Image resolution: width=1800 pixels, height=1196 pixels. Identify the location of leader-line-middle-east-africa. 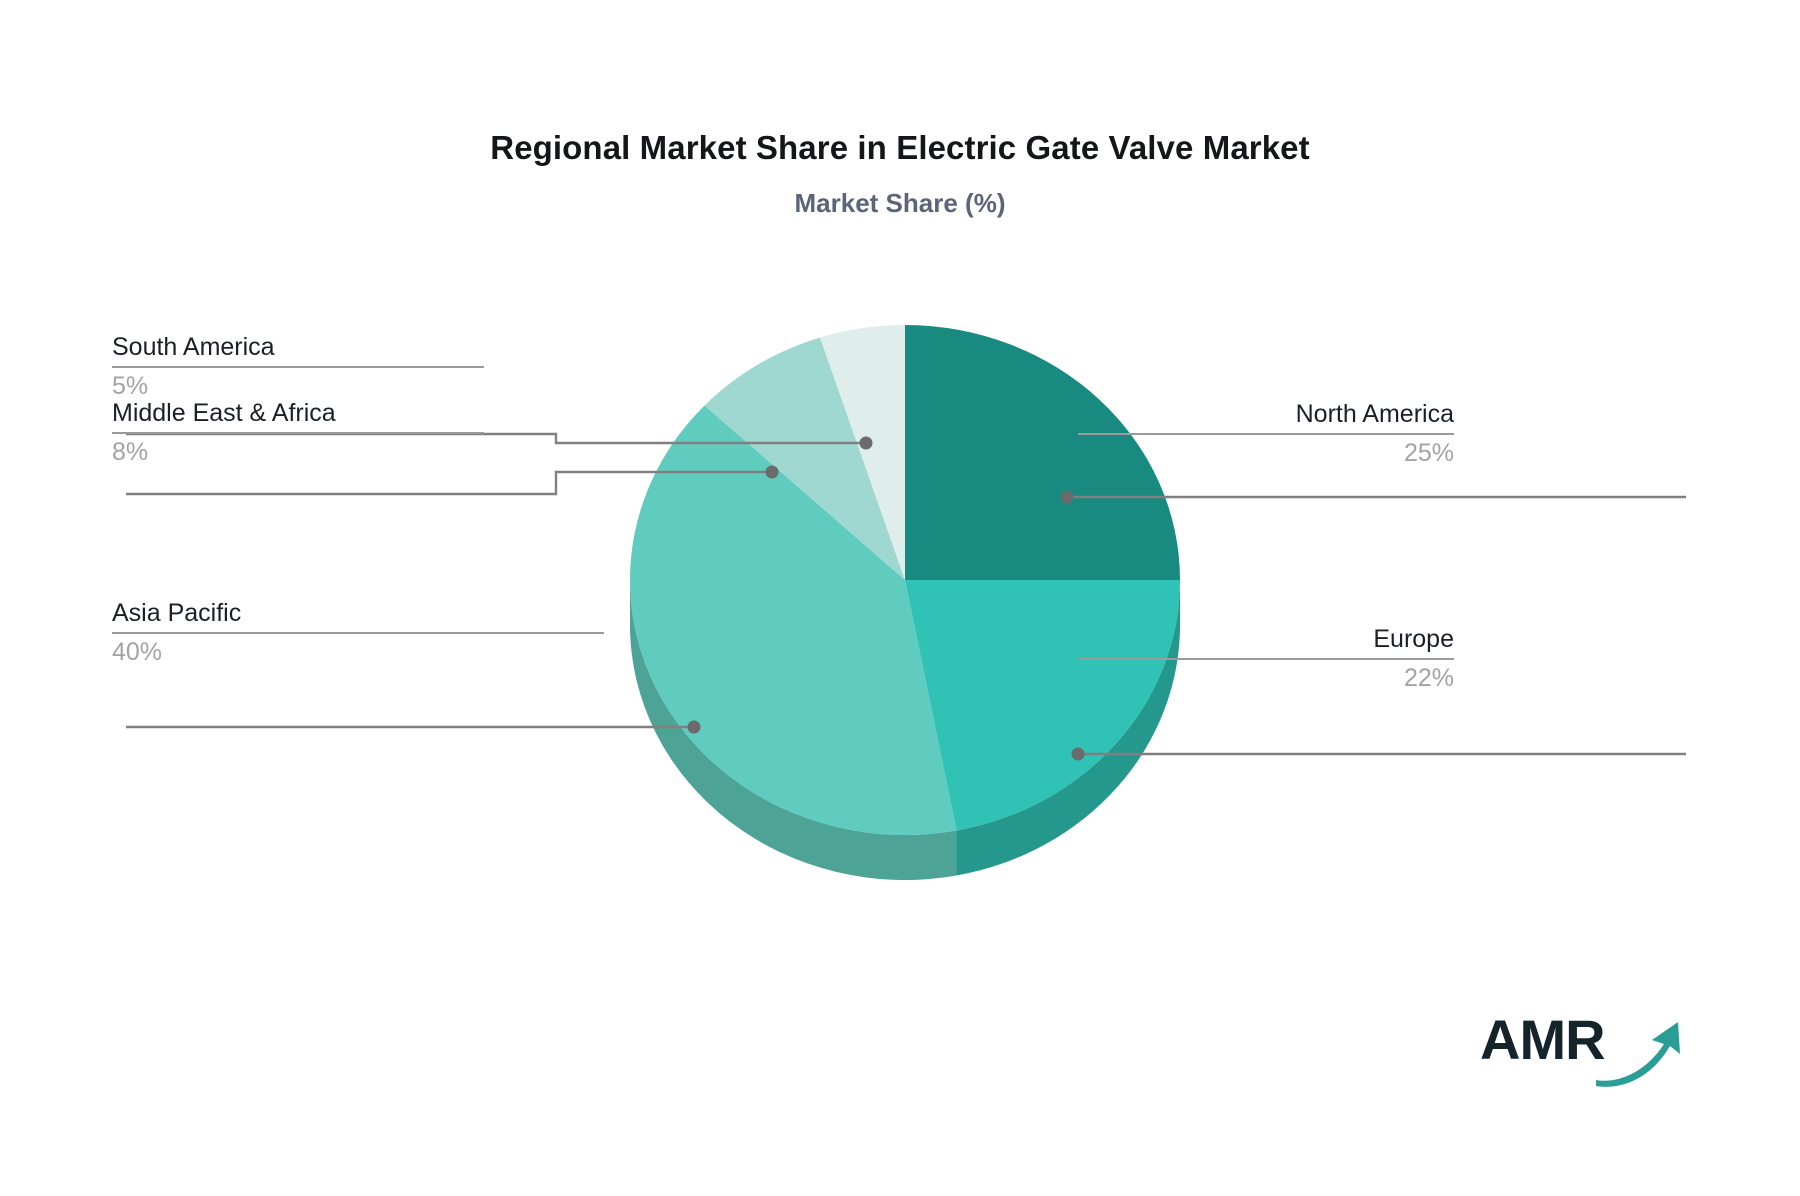
(449, 483).